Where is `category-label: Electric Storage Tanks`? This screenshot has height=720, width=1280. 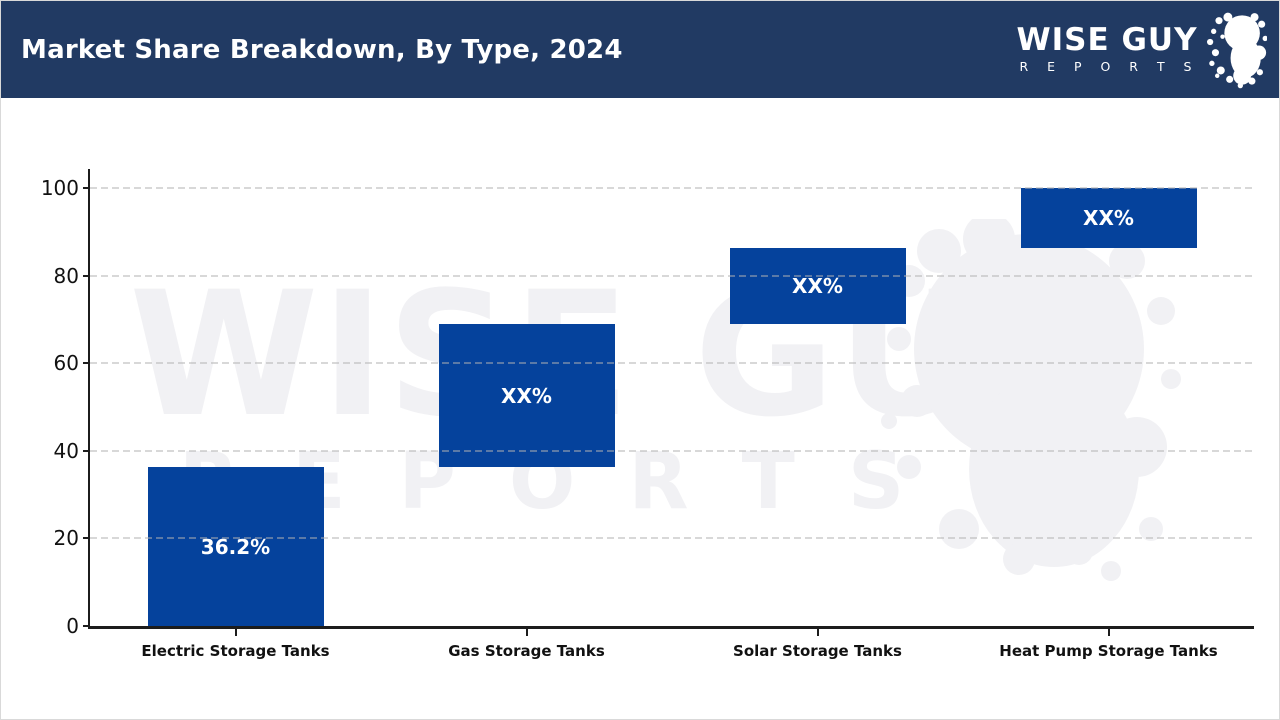
category-label: Electric Storage Tanks is located at coordinates (235, 651).